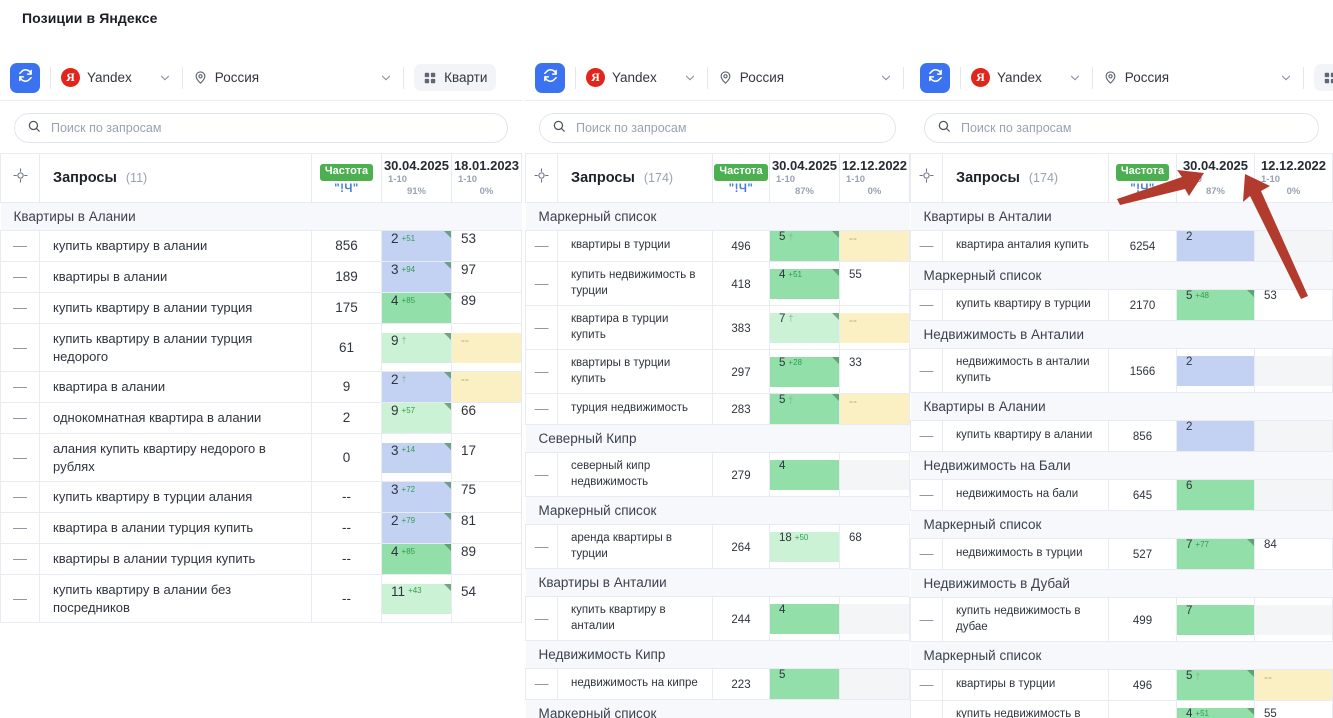  I want to click on group-header-cell: Недвижимость на Бали, so click(1121, 466).